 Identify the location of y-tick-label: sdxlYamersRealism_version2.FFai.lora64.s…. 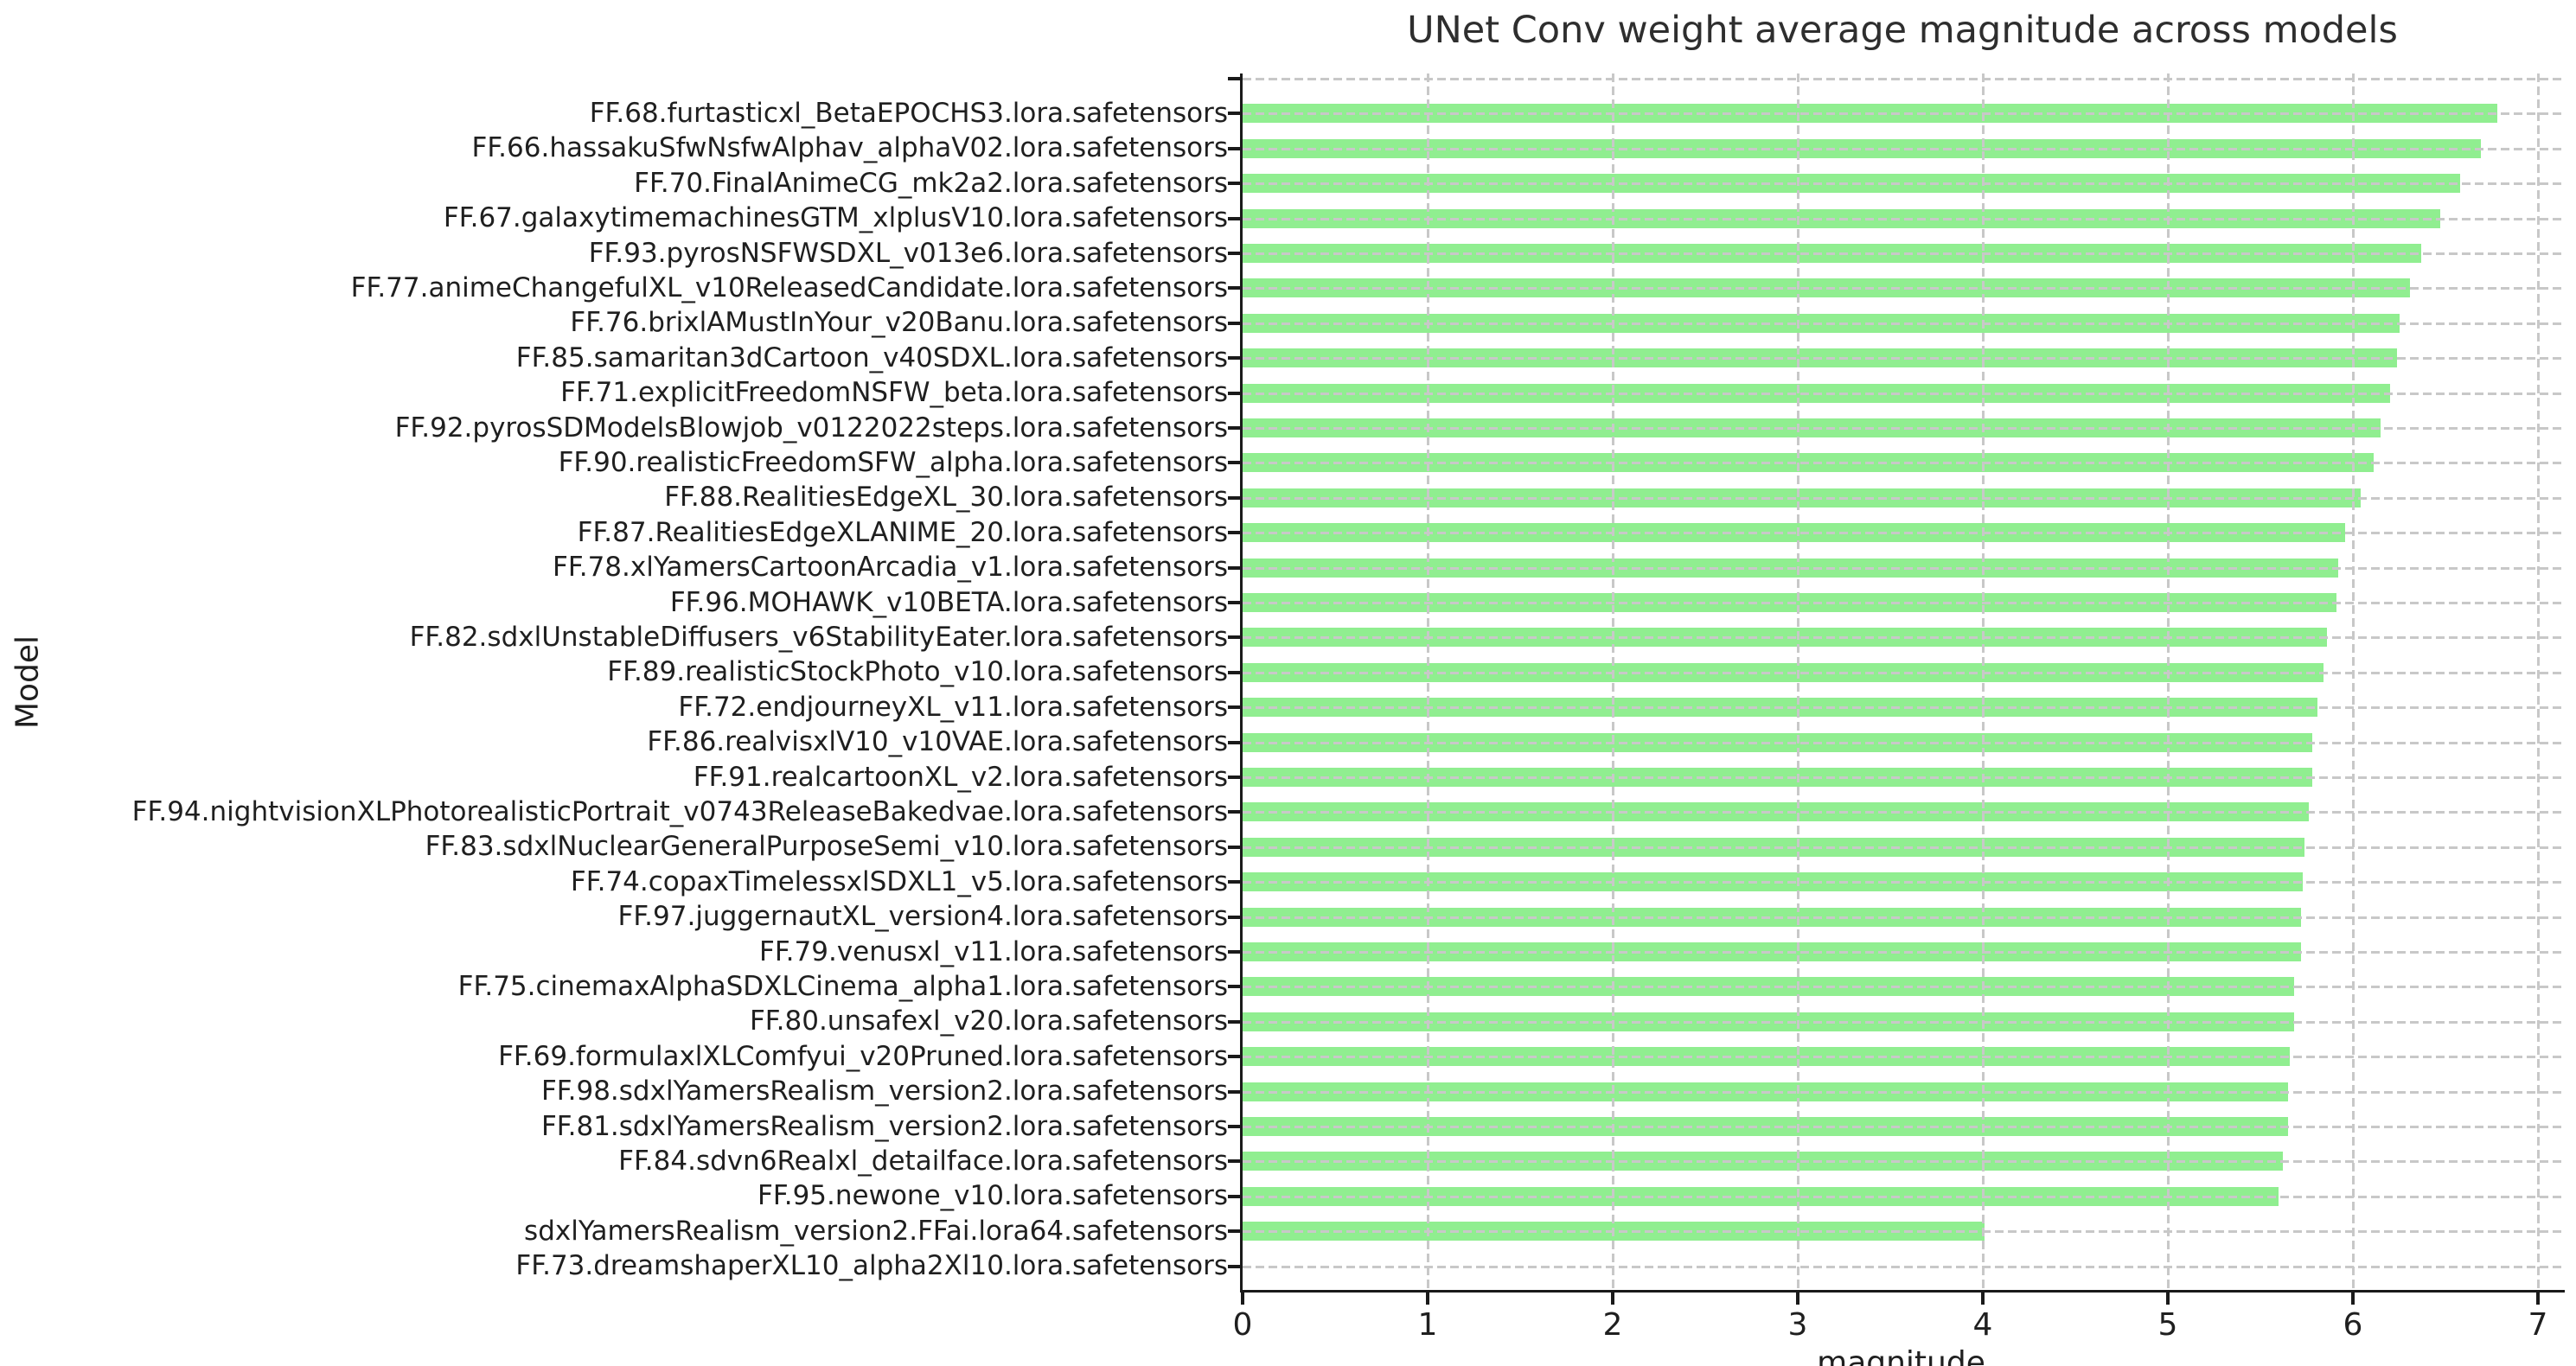
(876, 1231).